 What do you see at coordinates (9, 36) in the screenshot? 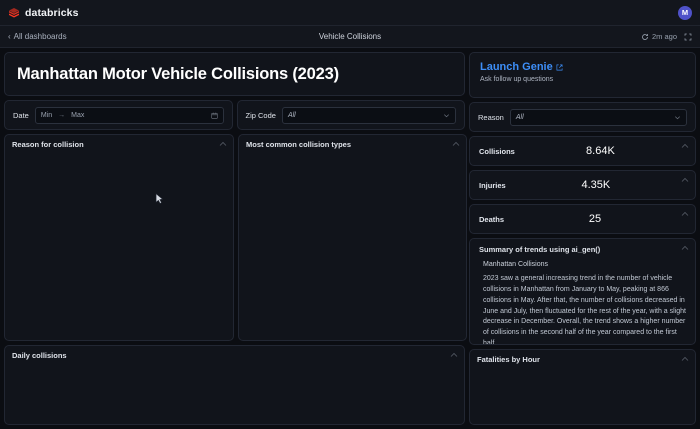
I see `chevron-left-icon: ‹` at bounding box center [9, 36].